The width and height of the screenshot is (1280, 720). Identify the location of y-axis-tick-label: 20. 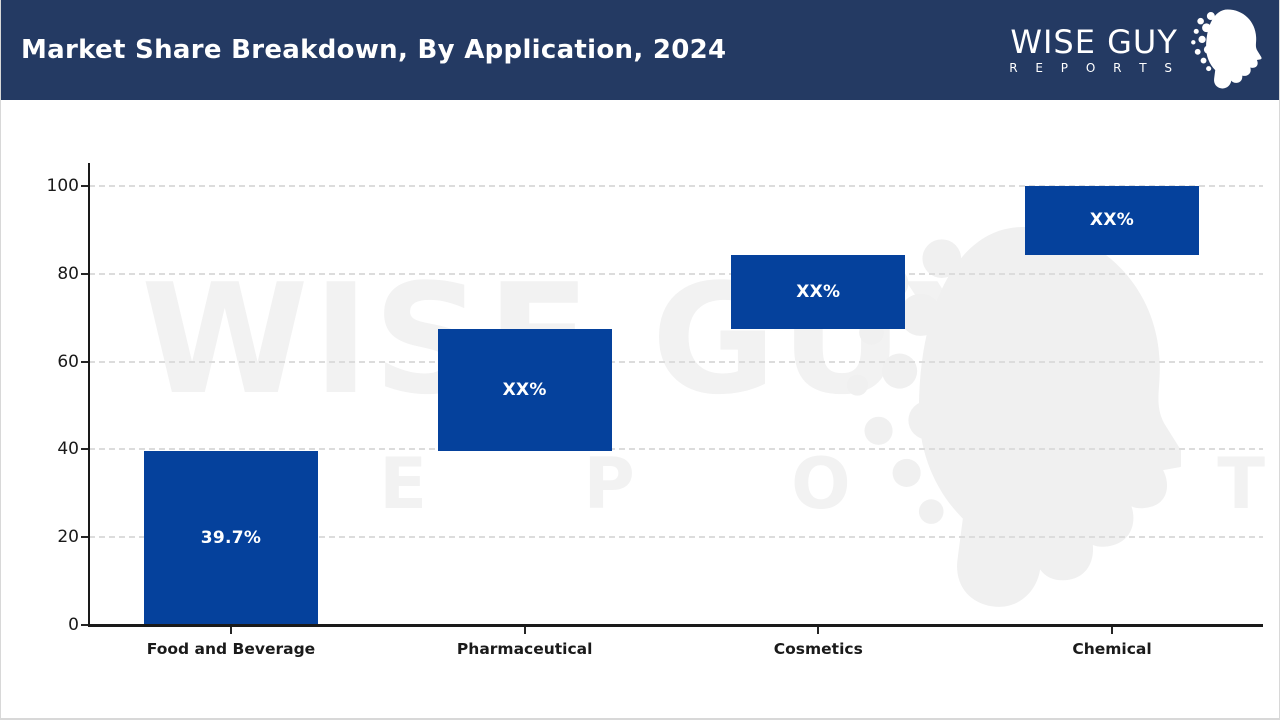
(68, 537).